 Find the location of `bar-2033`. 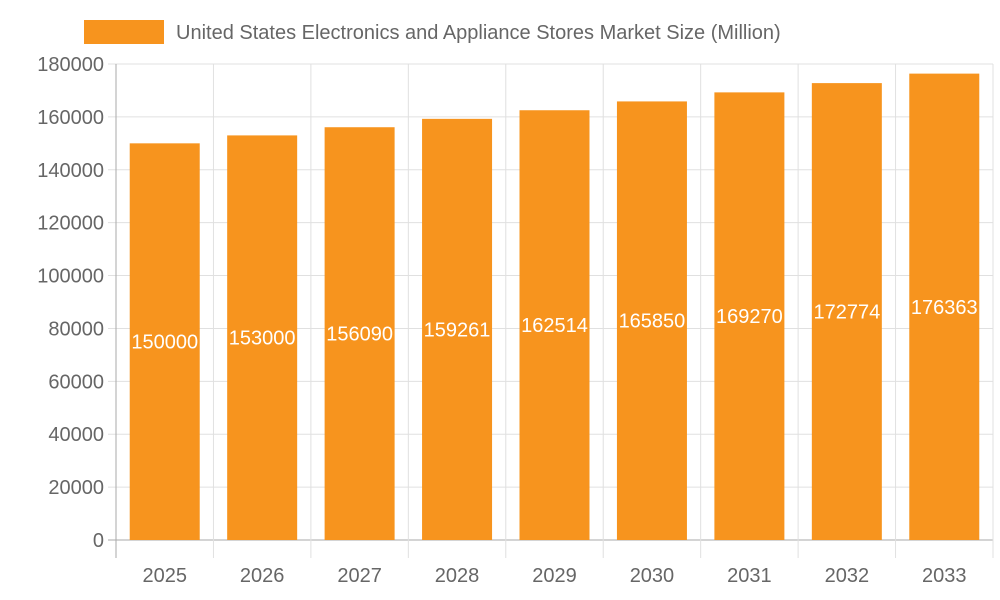

bar-2033 is located at coordinates (944, 306).